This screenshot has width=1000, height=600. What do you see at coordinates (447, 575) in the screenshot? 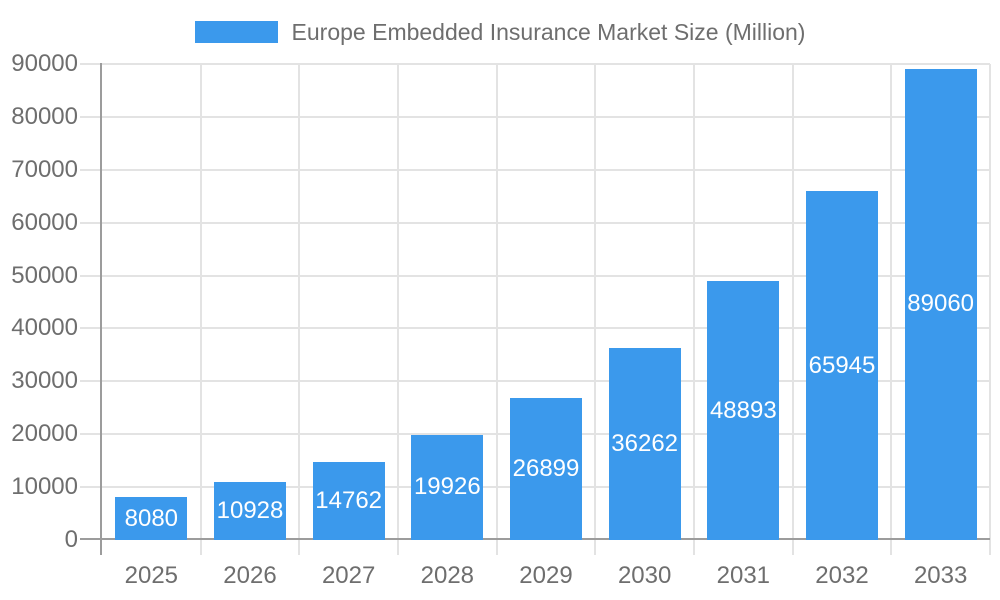
I see `x-axis-tick-label: 2028` at bounding box center [447, 575].